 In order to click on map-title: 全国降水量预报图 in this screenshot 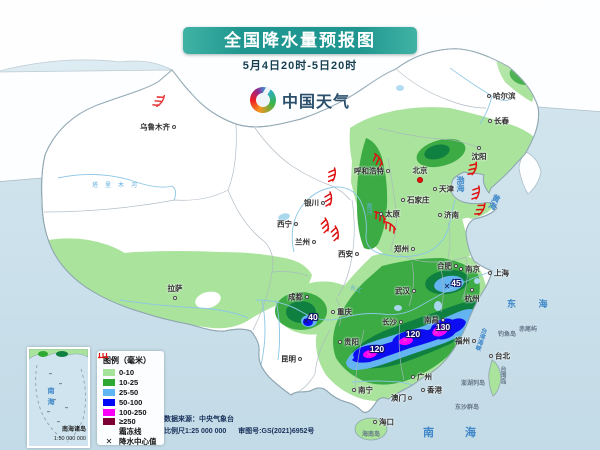, I will do `click(300, 40)`.